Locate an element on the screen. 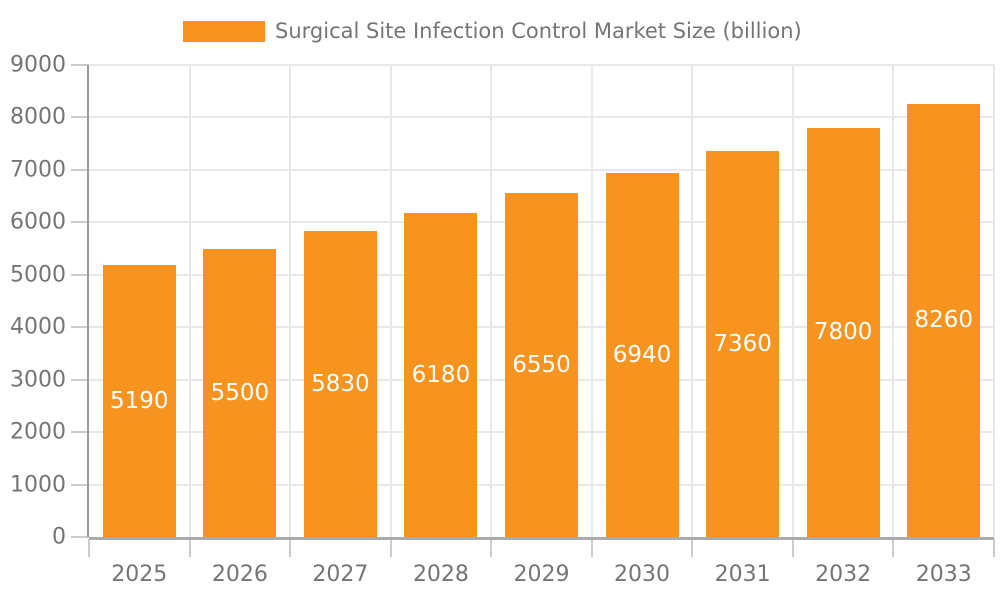 This screenshot has height=600, width=1000. bar-value-label: 5190 is located at coordinates (139, 400).